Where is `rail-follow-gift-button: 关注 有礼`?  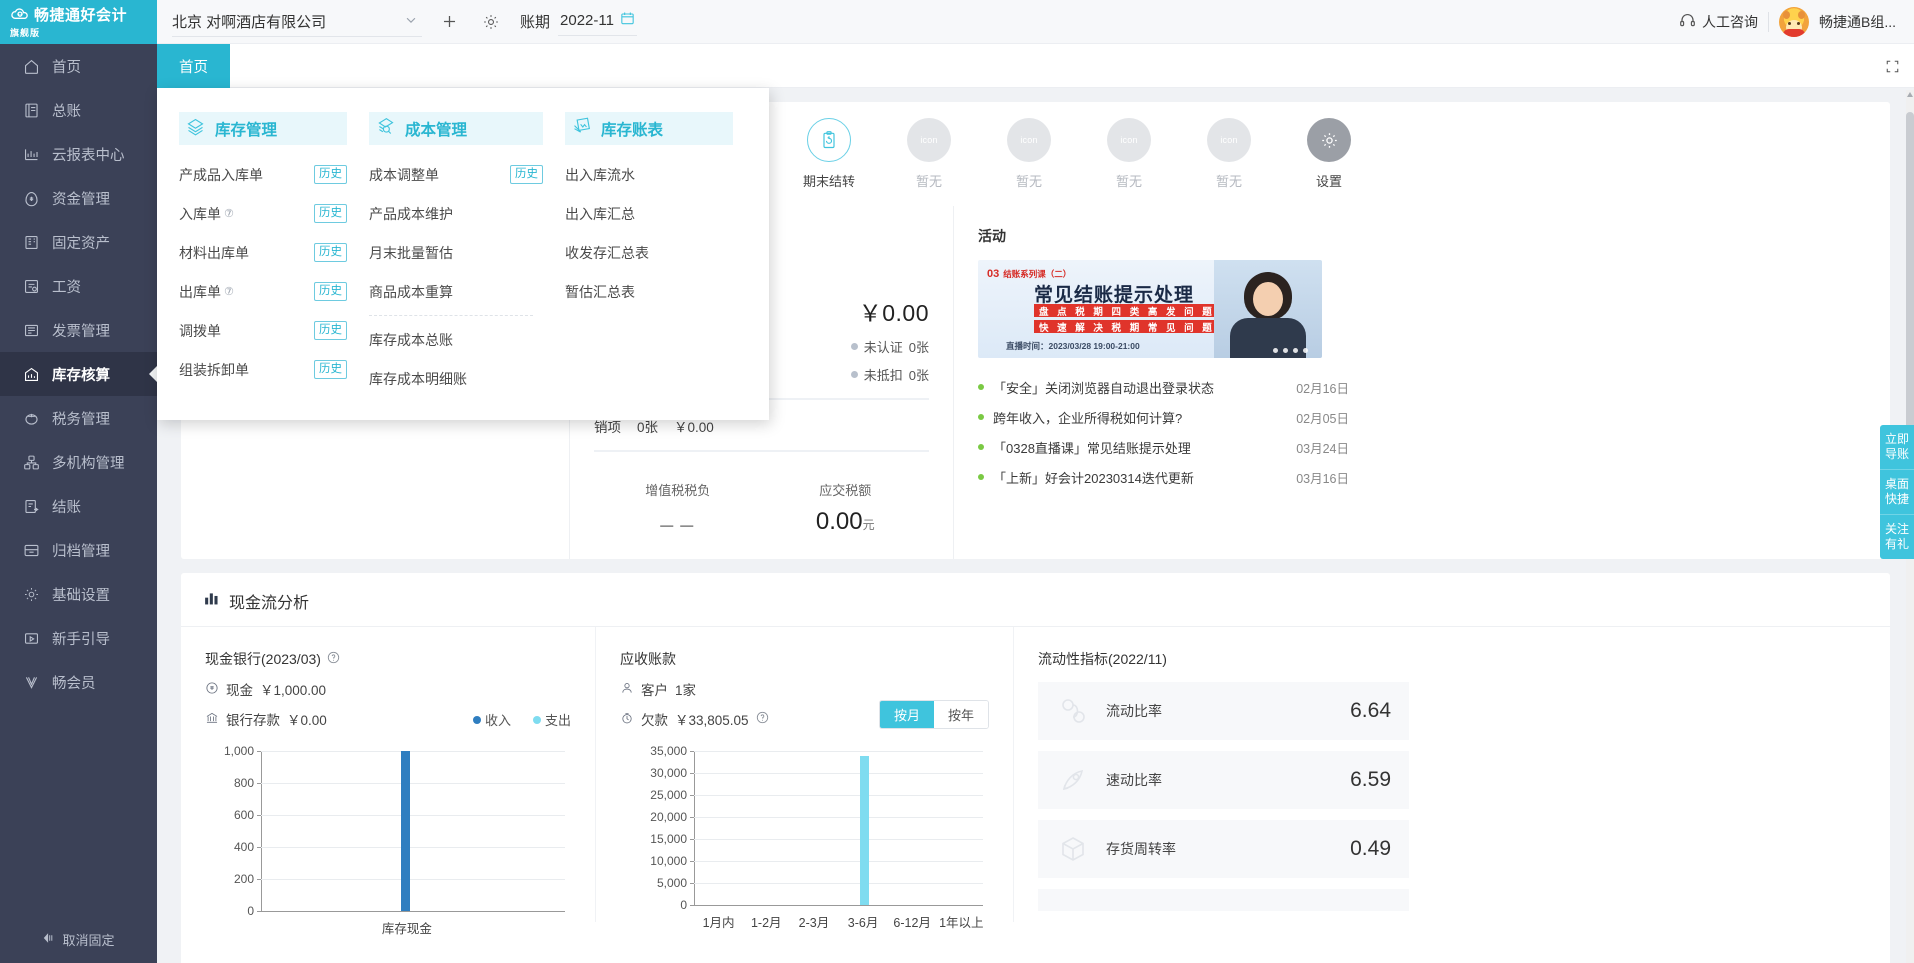
rail-follow-gift-button: 关注 有礼 is located at coordinates (1897, 537).